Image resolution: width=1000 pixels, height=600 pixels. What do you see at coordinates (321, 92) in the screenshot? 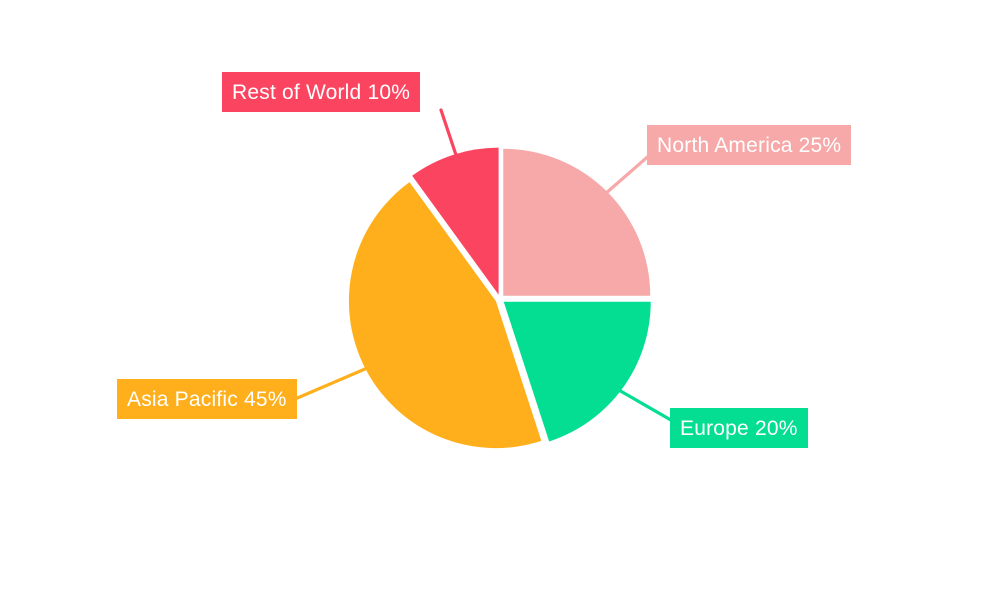
I see `pie-label-rest-of-world: Rest of World 10%` at bounding box center [321, 92].